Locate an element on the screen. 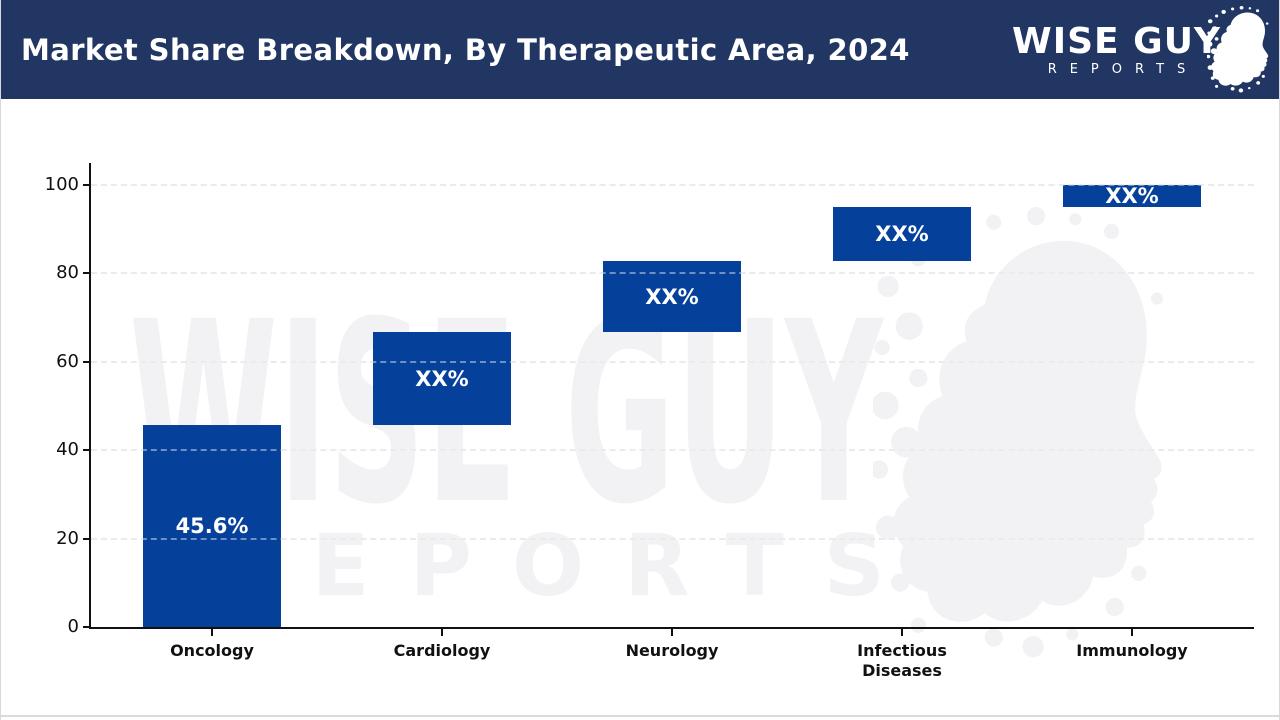  bar-value-label: 45.6% is located at coordinates (212, 526).